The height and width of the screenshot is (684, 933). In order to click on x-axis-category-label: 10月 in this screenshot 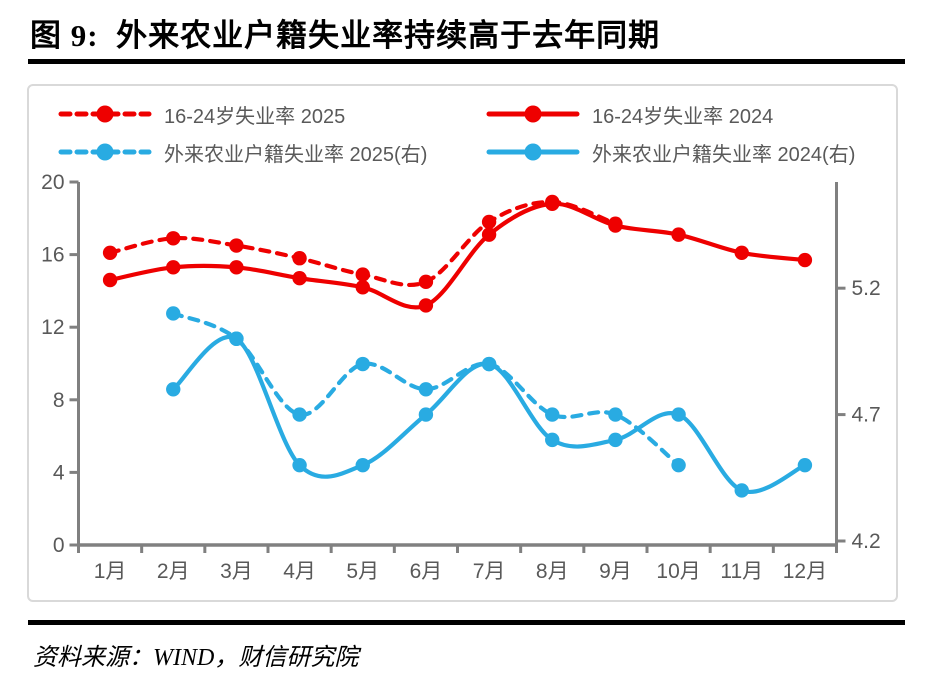, I will do `click(678, 571)`.